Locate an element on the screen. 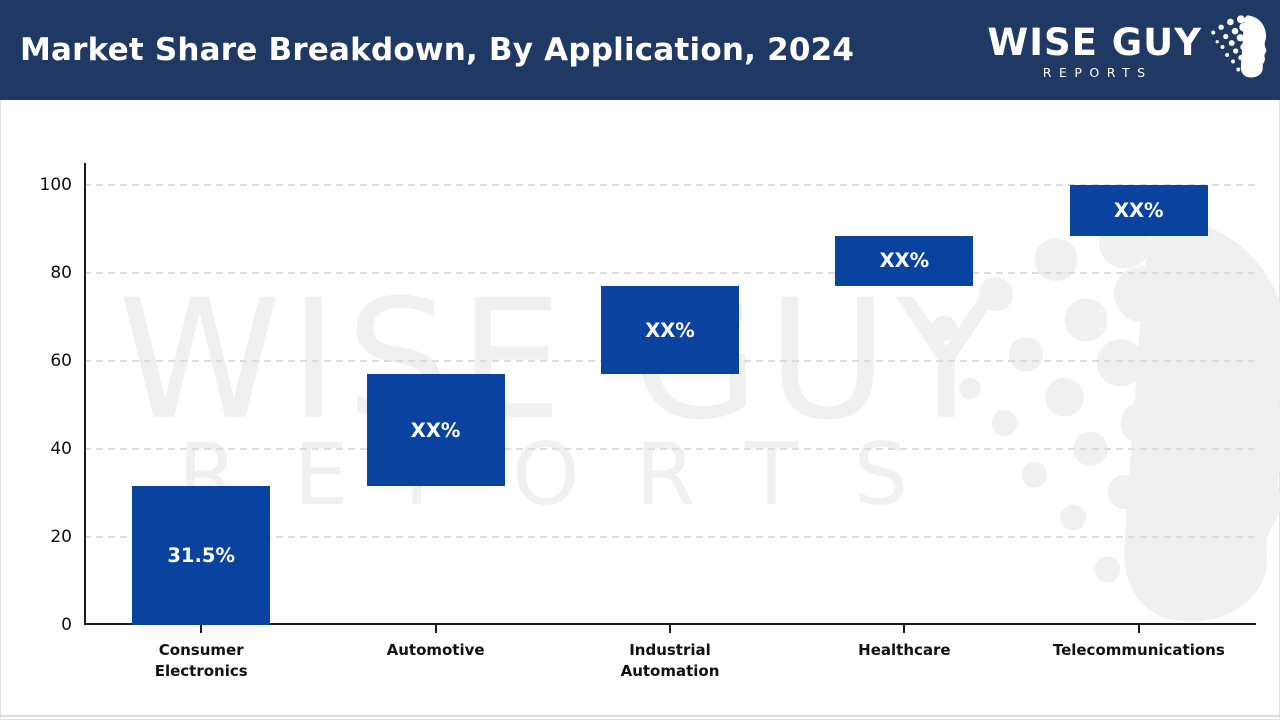 The width and height of the screenshot is (1280, 720). y-axis-tick-label: 0 is located at coordinates (66, 625).